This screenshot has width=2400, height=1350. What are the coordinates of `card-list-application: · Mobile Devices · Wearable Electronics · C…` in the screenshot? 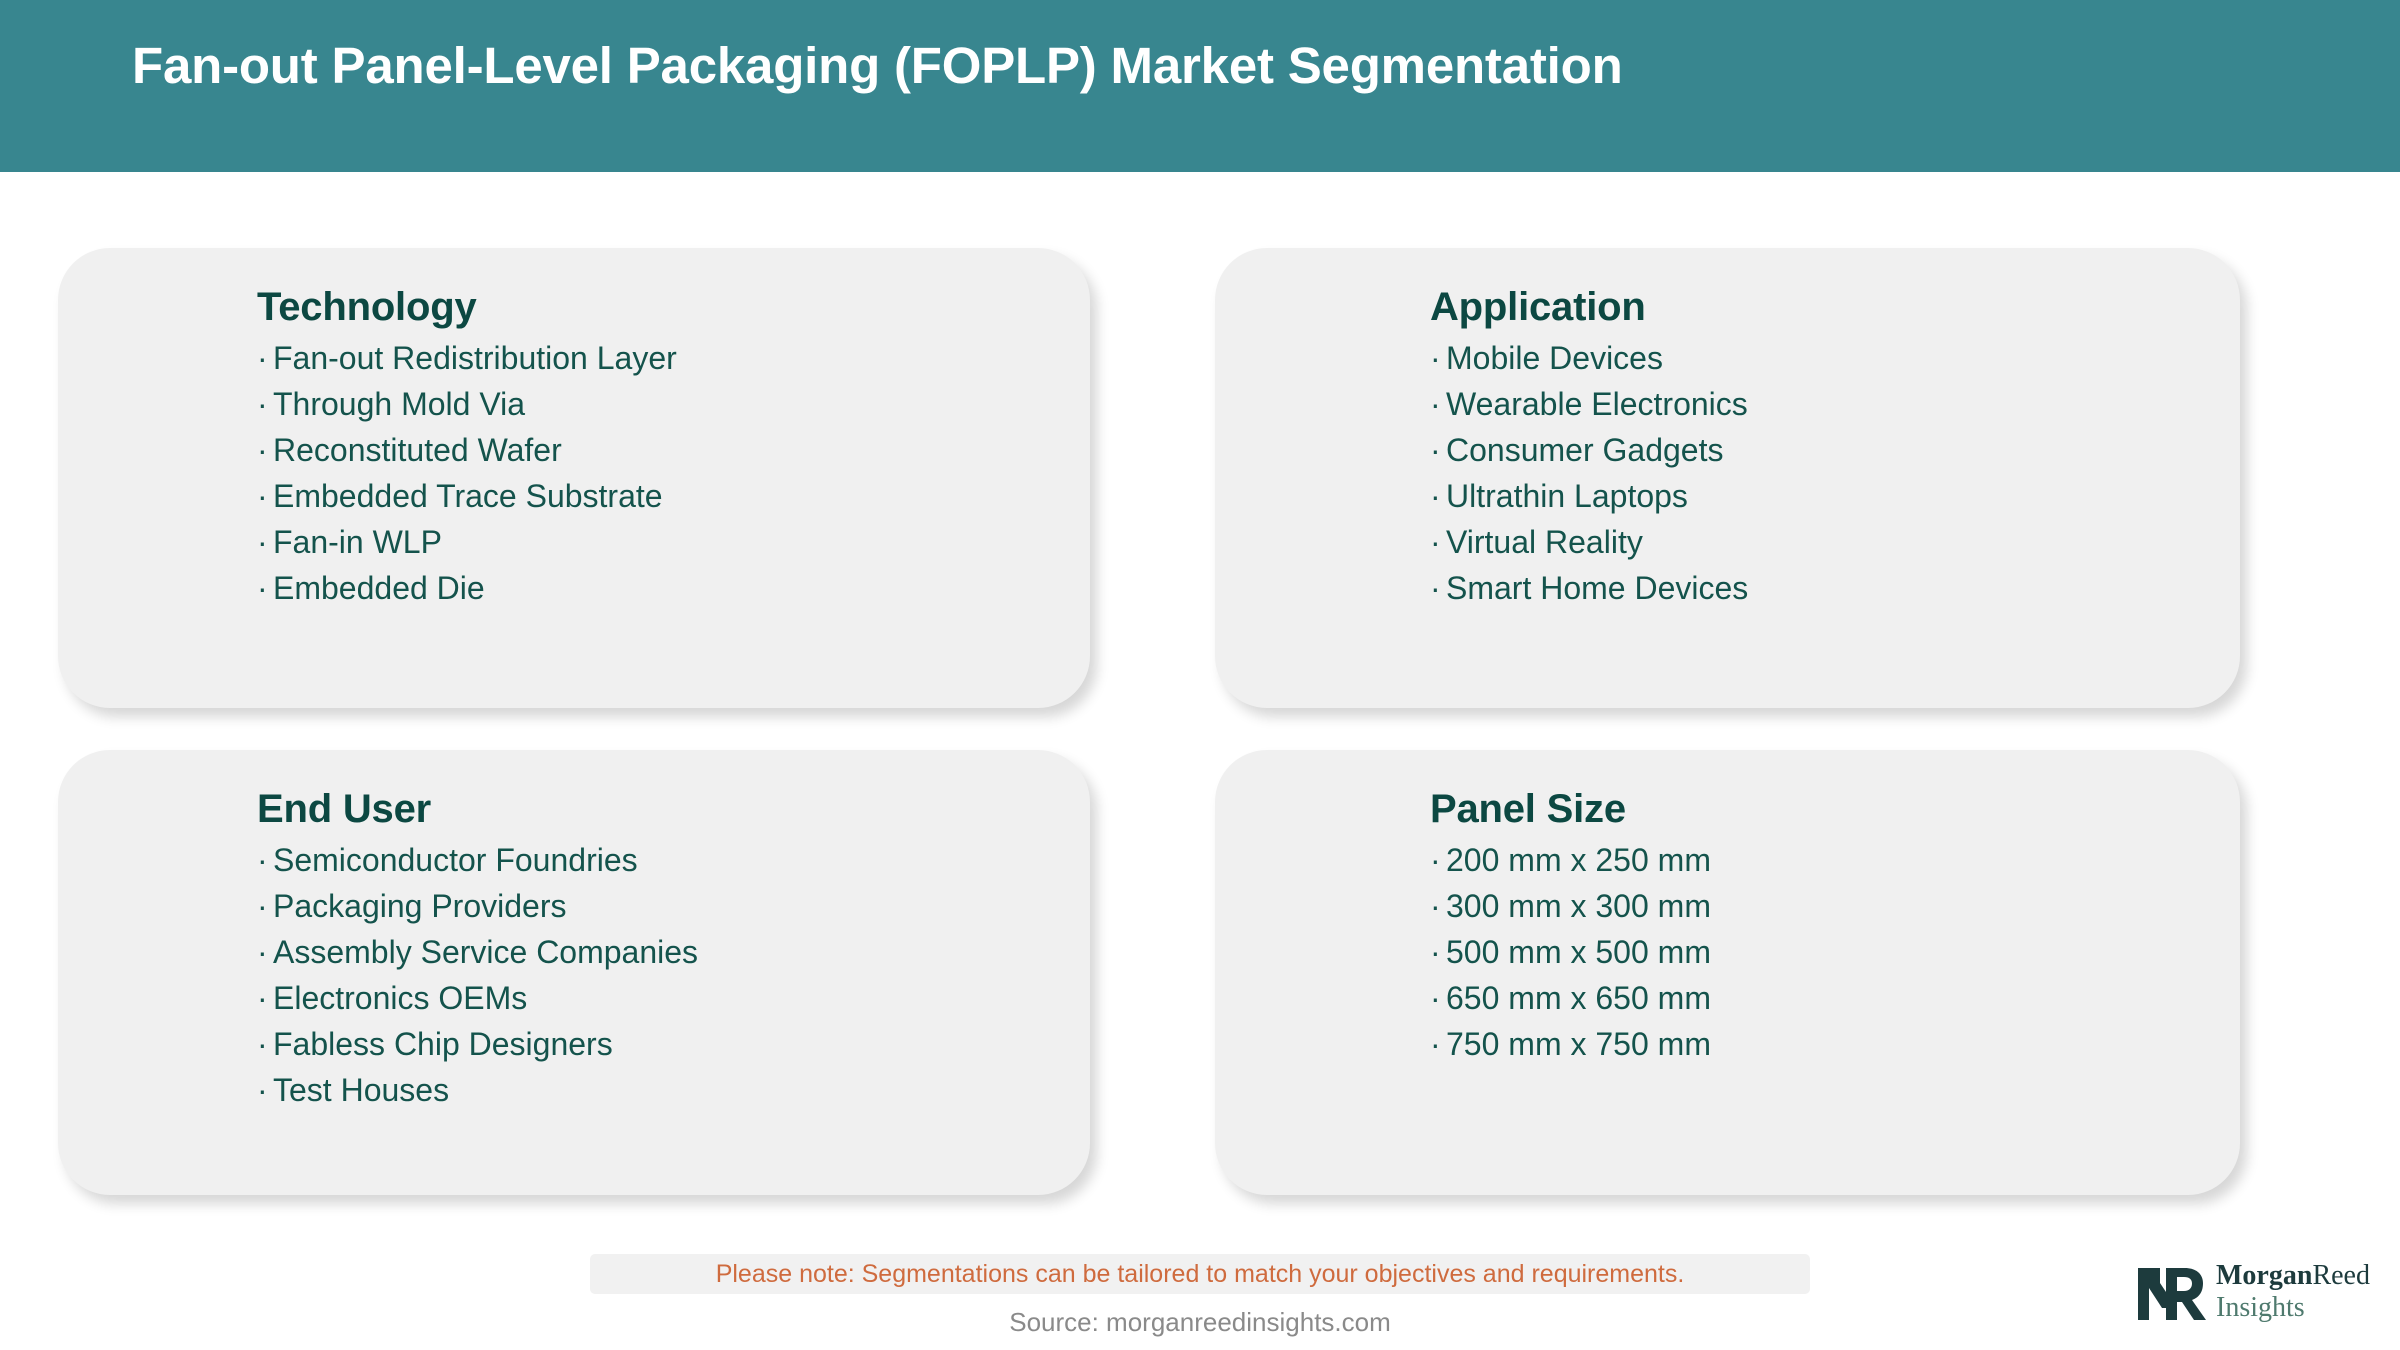 It's located at (1589, 473).